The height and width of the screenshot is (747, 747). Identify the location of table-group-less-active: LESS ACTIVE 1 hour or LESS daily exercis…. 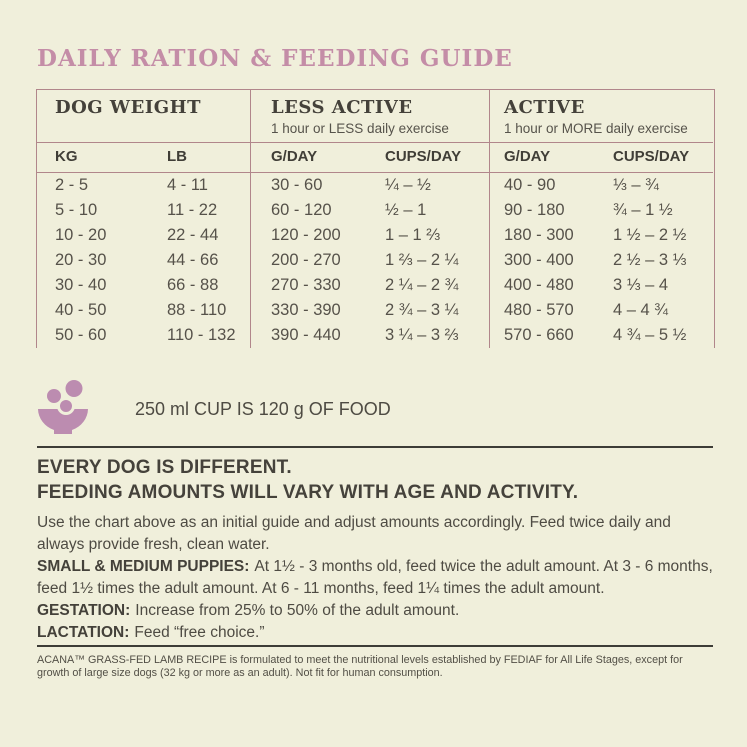
(369, 116).